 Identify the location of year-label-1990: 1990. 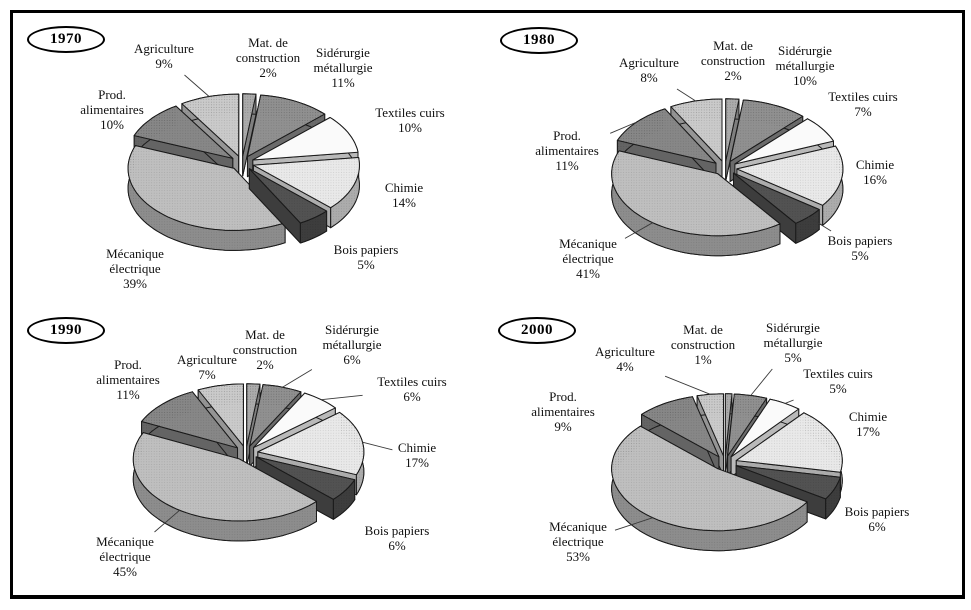
(66, 330).